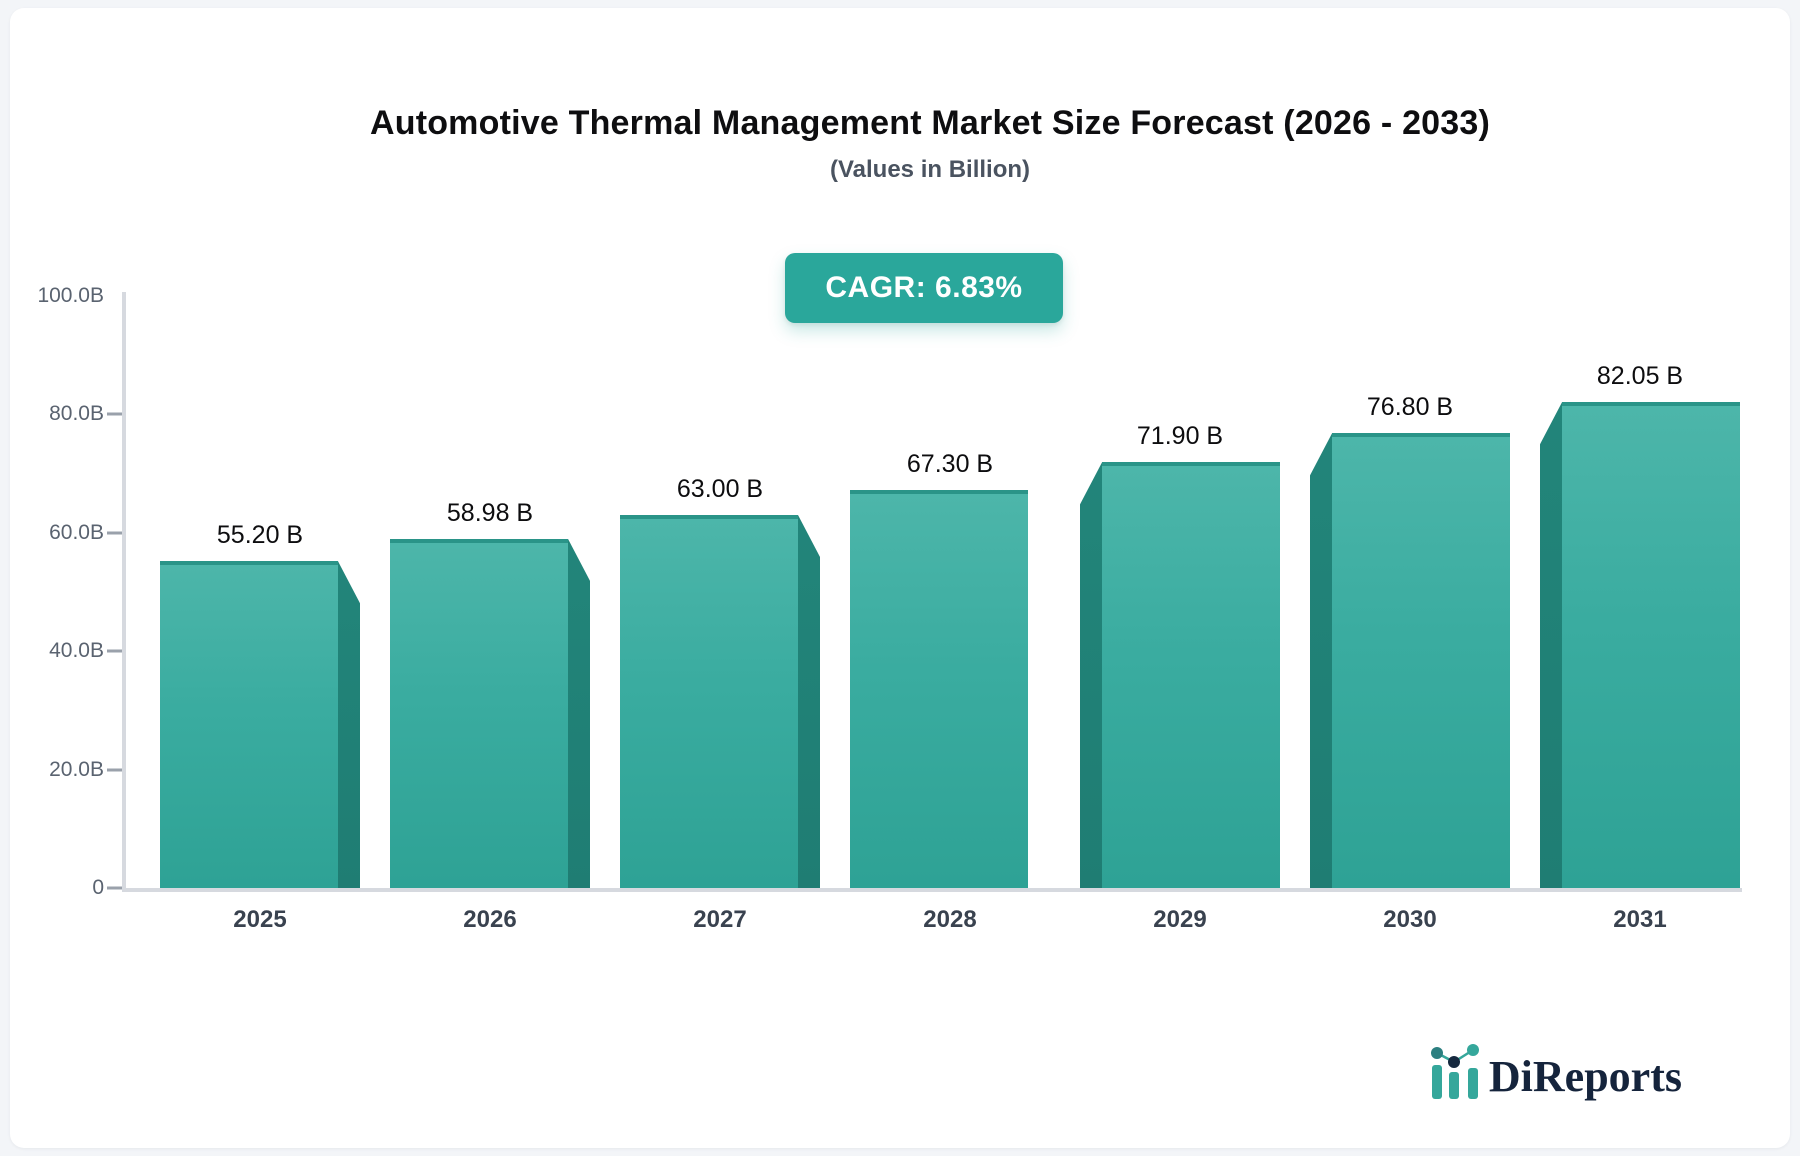 The height and width of the screenshot is (1156, 1800). What do you see at coordinates (1454, 1071) in the screenshot?
I see `mini-bar-chart-logo-icon` at bounding box center [1454, 1071].